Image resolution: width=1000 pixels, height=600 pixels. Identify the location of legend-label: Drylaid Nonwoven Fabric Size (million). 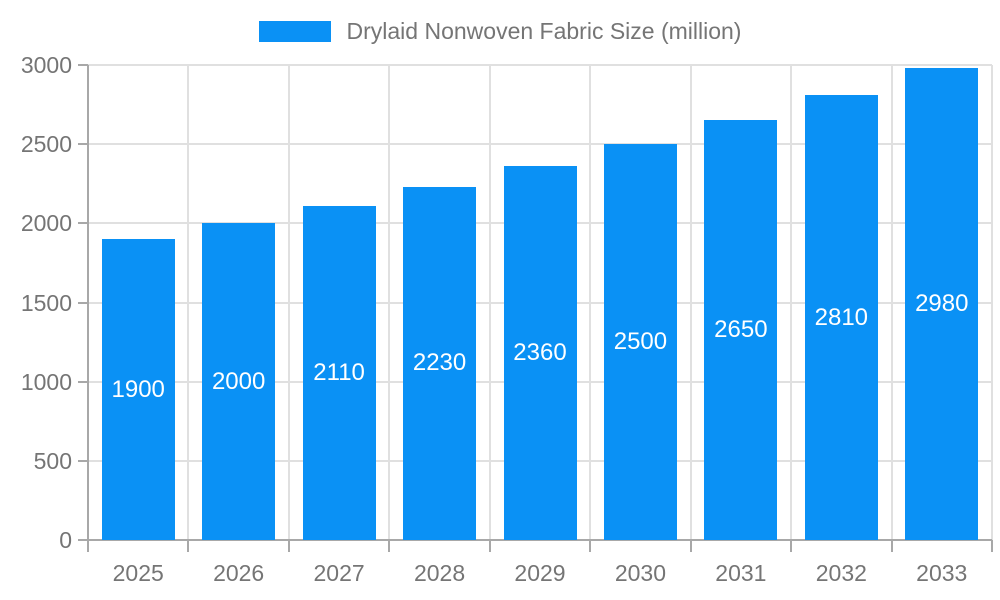
(544, 31).